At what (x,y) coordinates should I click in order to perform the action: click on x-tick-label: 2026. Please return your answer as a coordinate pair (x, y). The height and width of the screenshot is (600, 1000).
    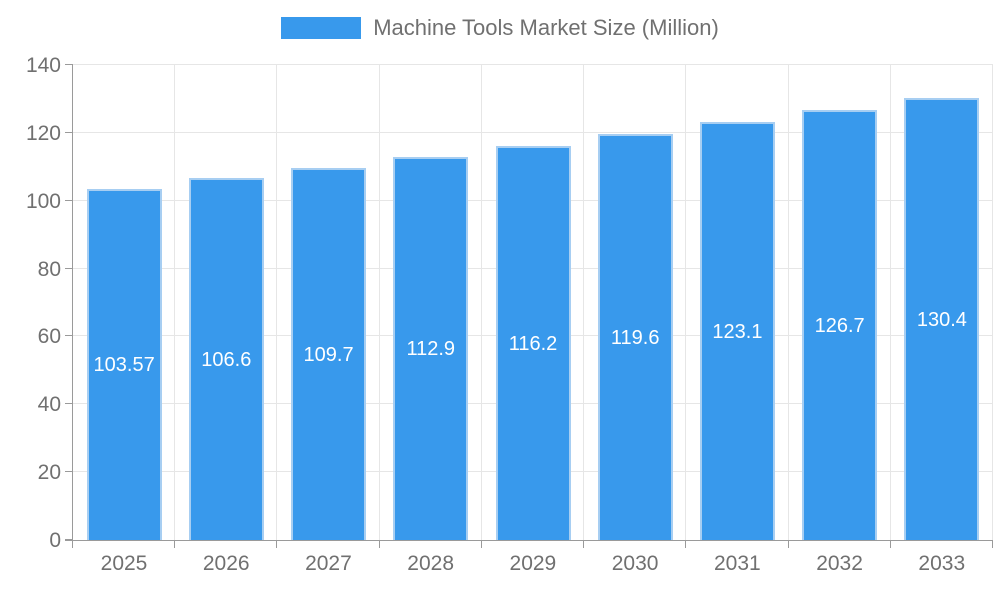
    Looking at the image, I should click on (226, 563).